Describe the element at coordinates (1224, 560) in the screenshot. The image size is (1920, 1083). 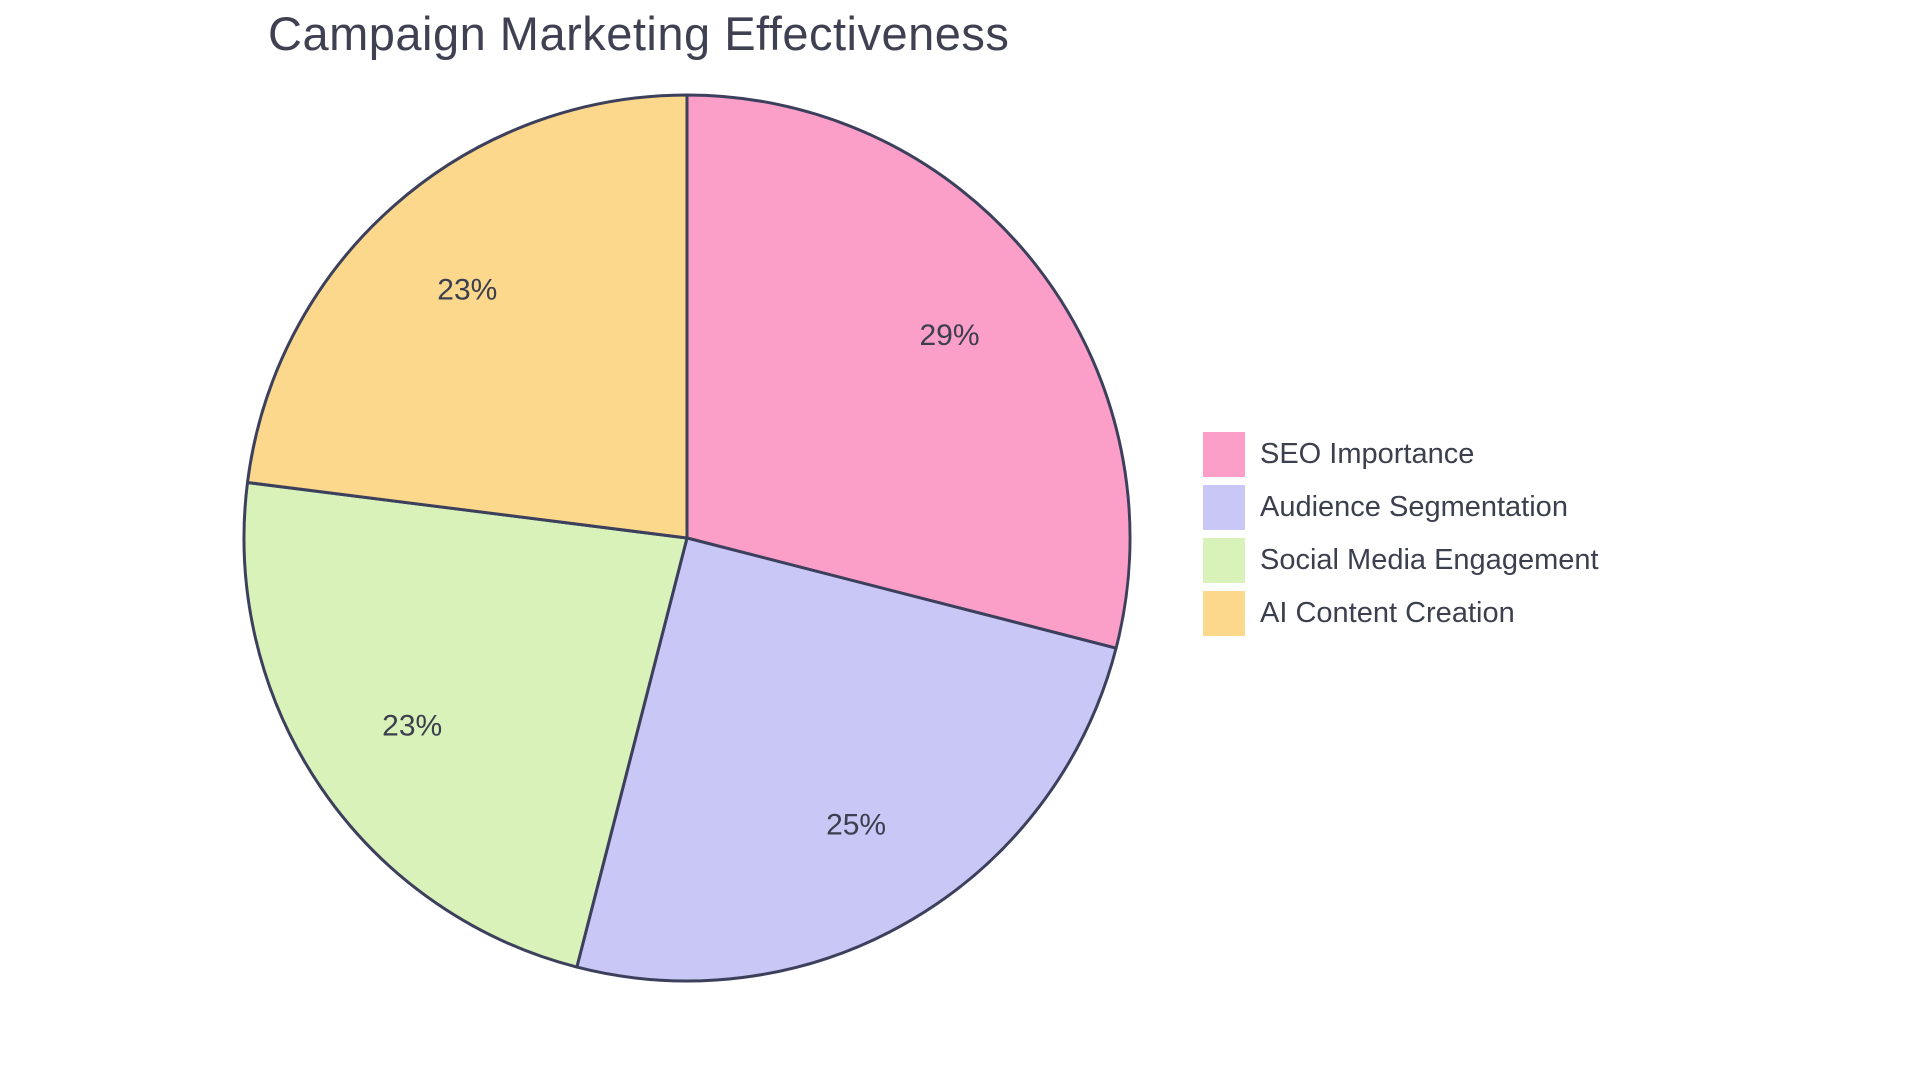
I see `legend-swatch-social-media-engagement` at that location.